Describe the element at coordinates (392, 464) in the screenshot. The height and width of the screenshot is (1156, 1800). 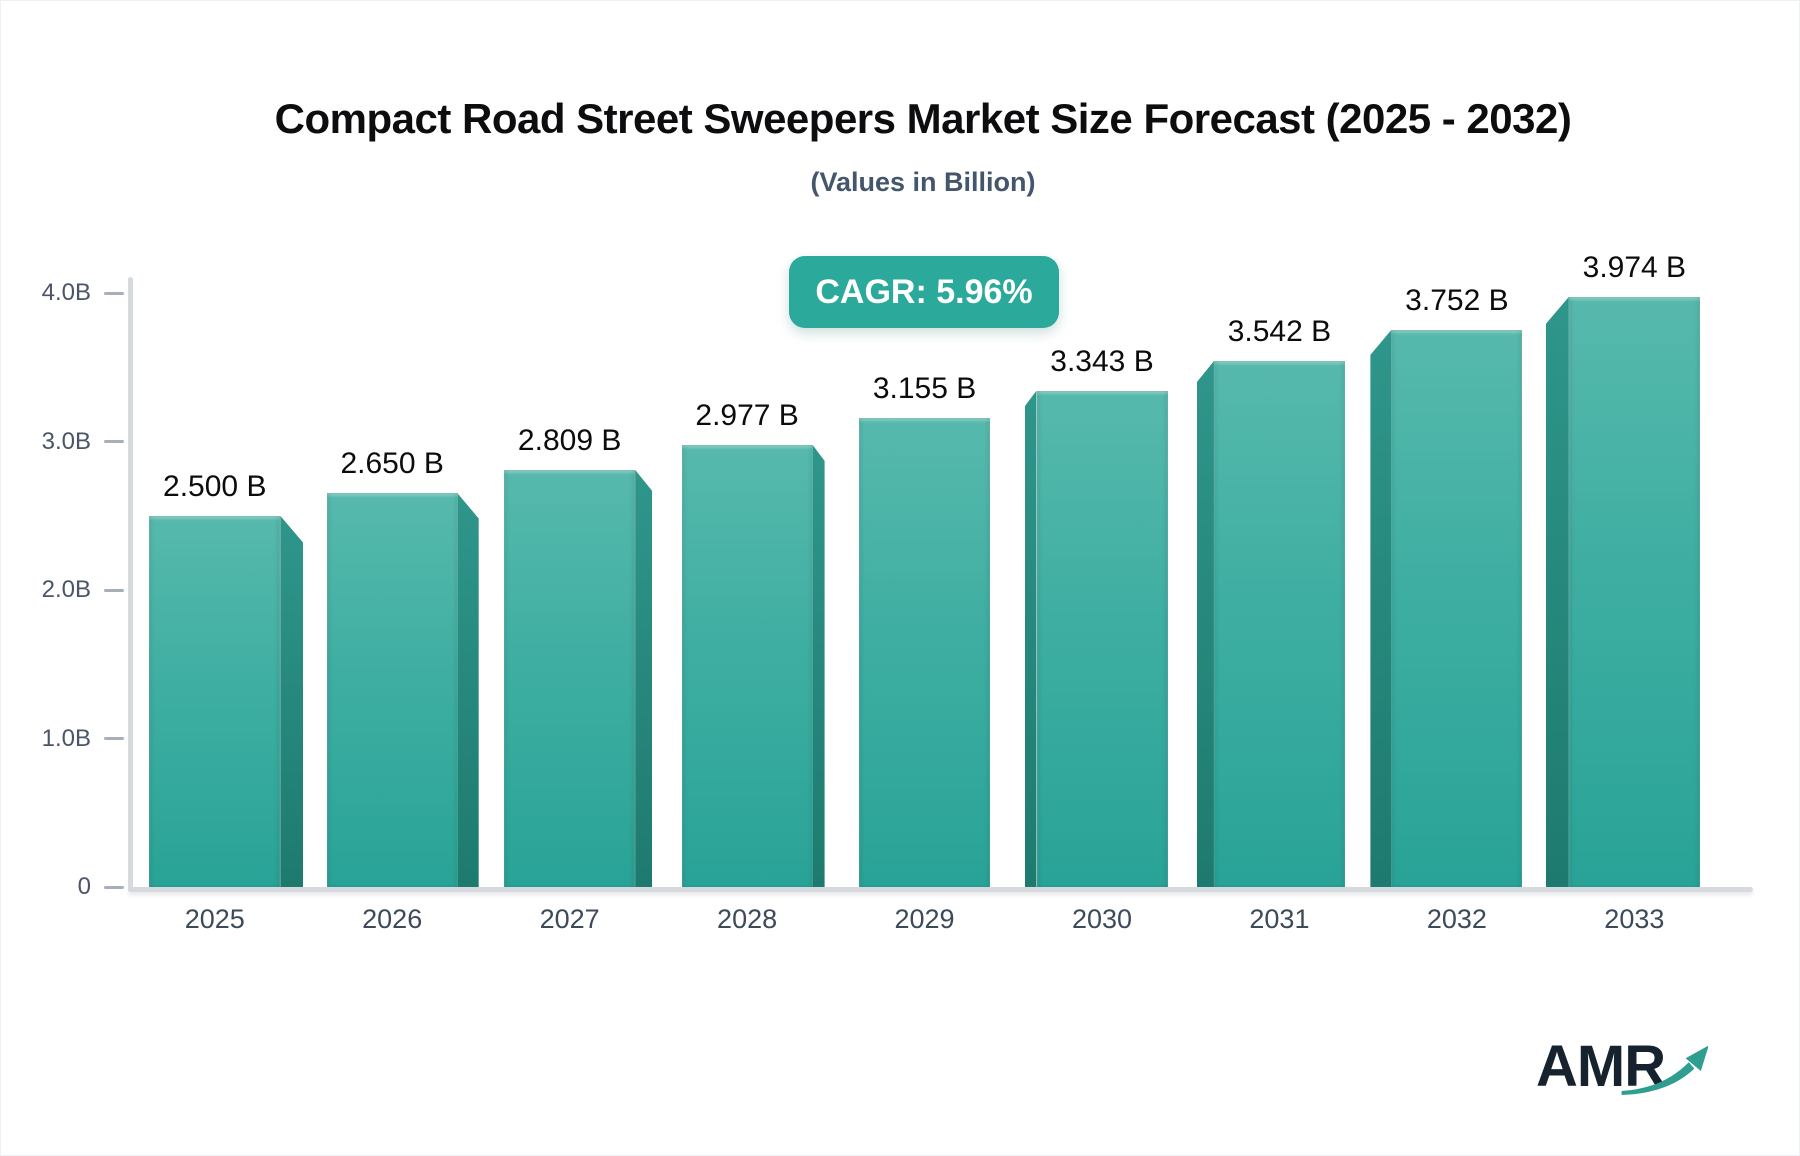
I see `bar-value-label: 2.650 B` at that location.